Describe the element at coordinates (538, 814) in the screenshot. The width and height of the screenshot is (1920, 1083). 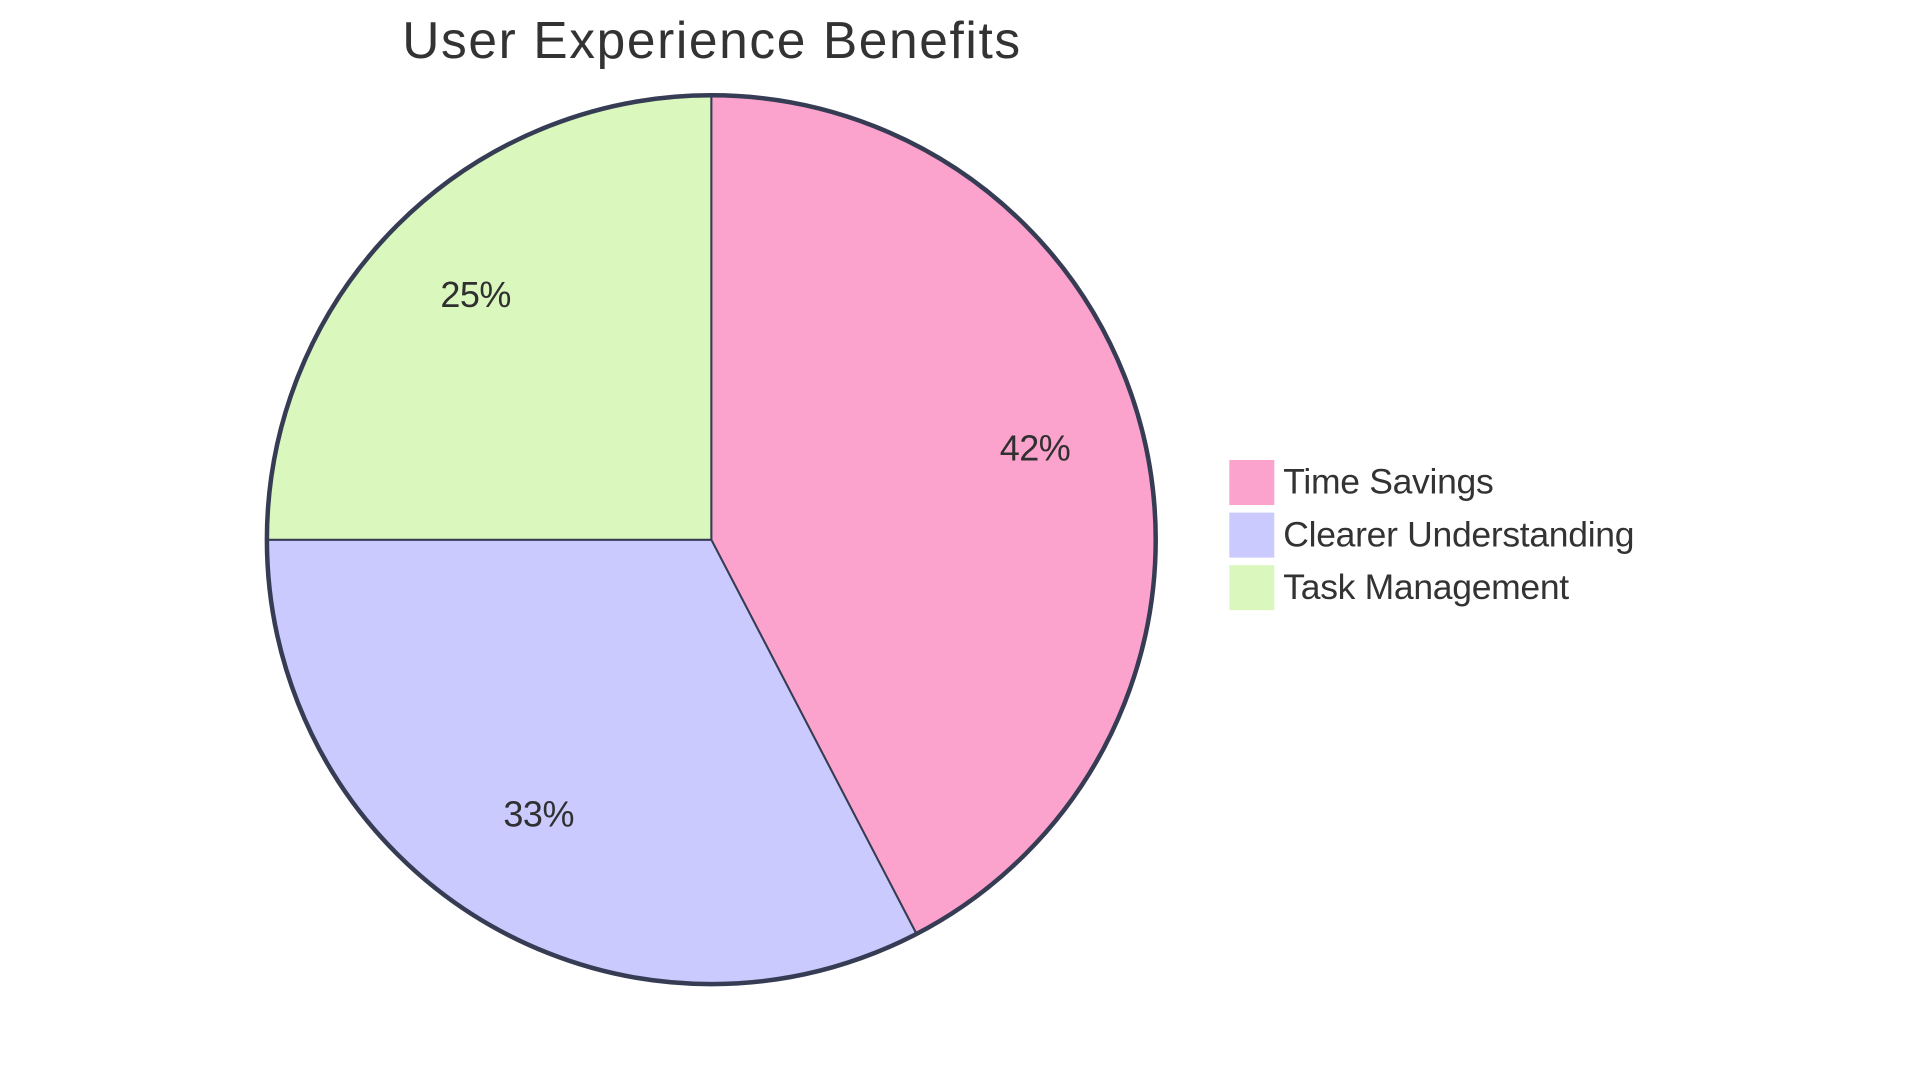
I see `svg-text: 33%` at that location.